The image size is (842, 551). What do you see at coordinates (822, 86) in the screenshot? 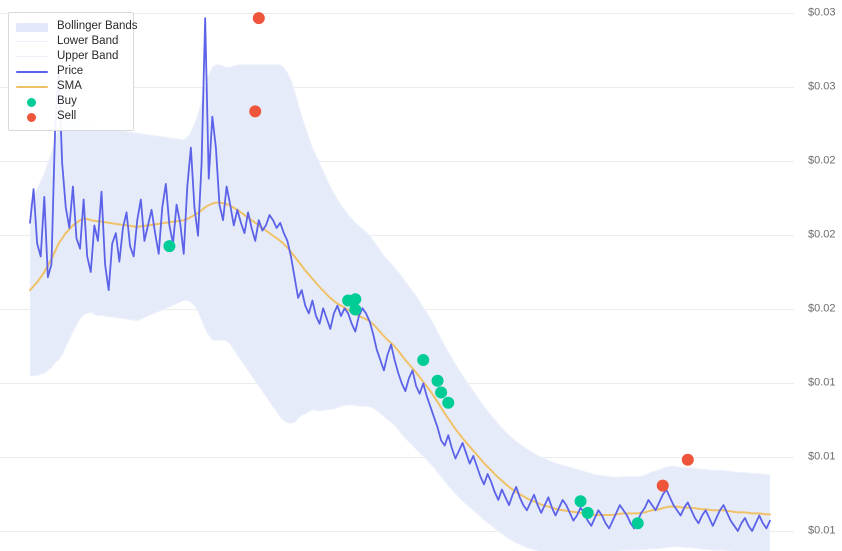
I see `y-tick-label-1: $0.03` at bounding box center [822, 86].